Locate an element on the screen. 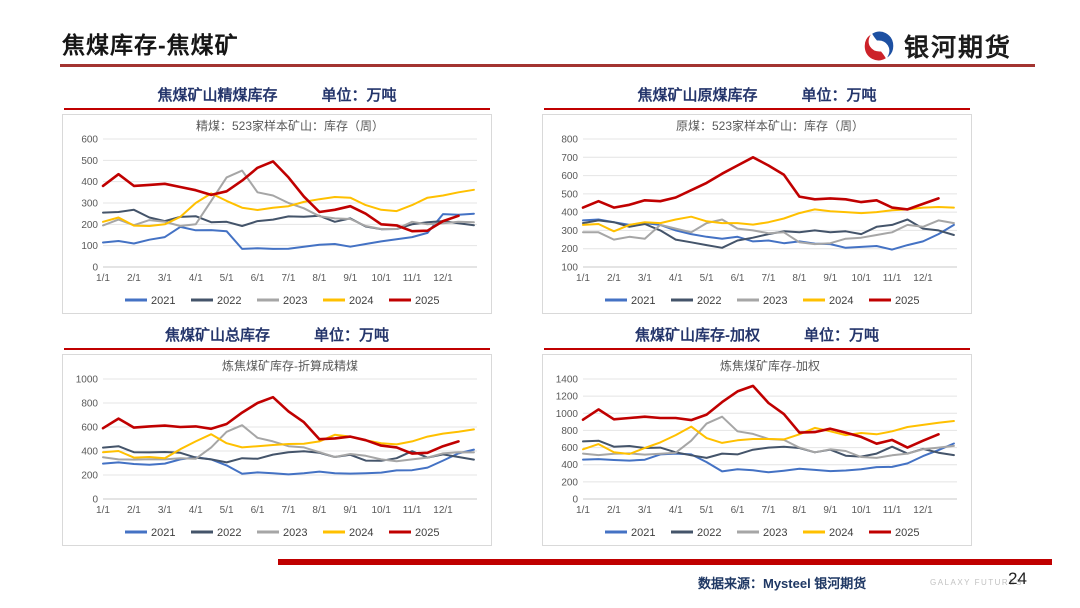  panel-title: 焦煤矿山精煤库存 单位：万吨 is located at coordinates (277, 98).